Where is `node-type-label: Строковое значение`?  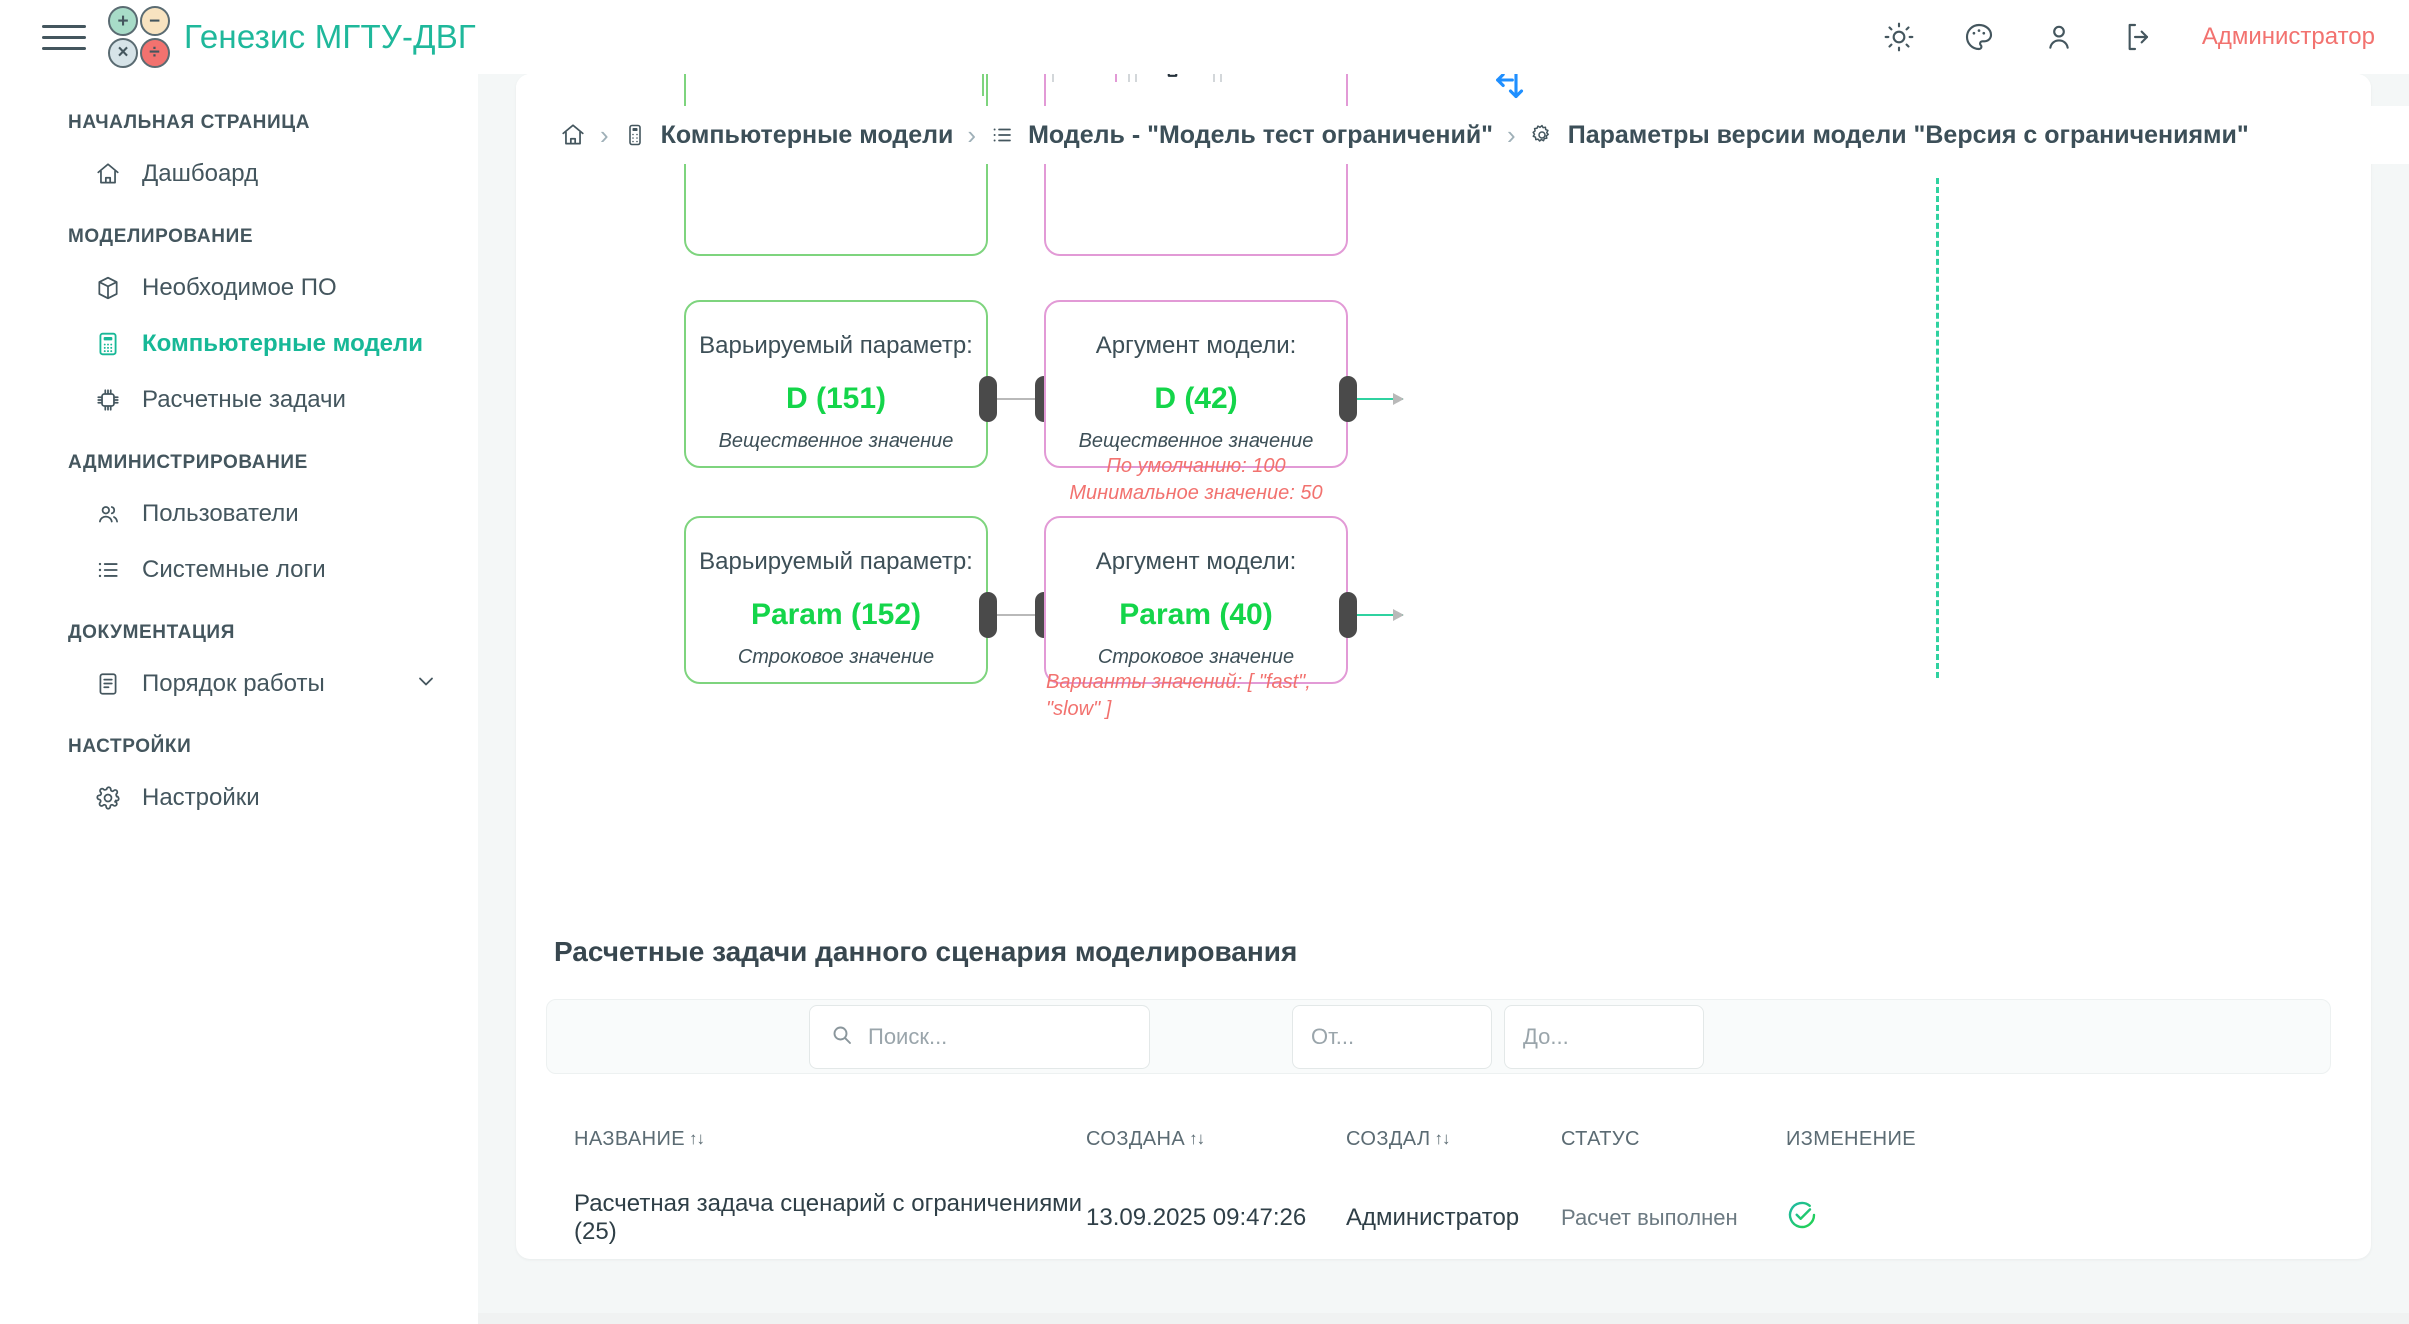 node-type-label: Строковое значение is located at coordinates (836, 657).